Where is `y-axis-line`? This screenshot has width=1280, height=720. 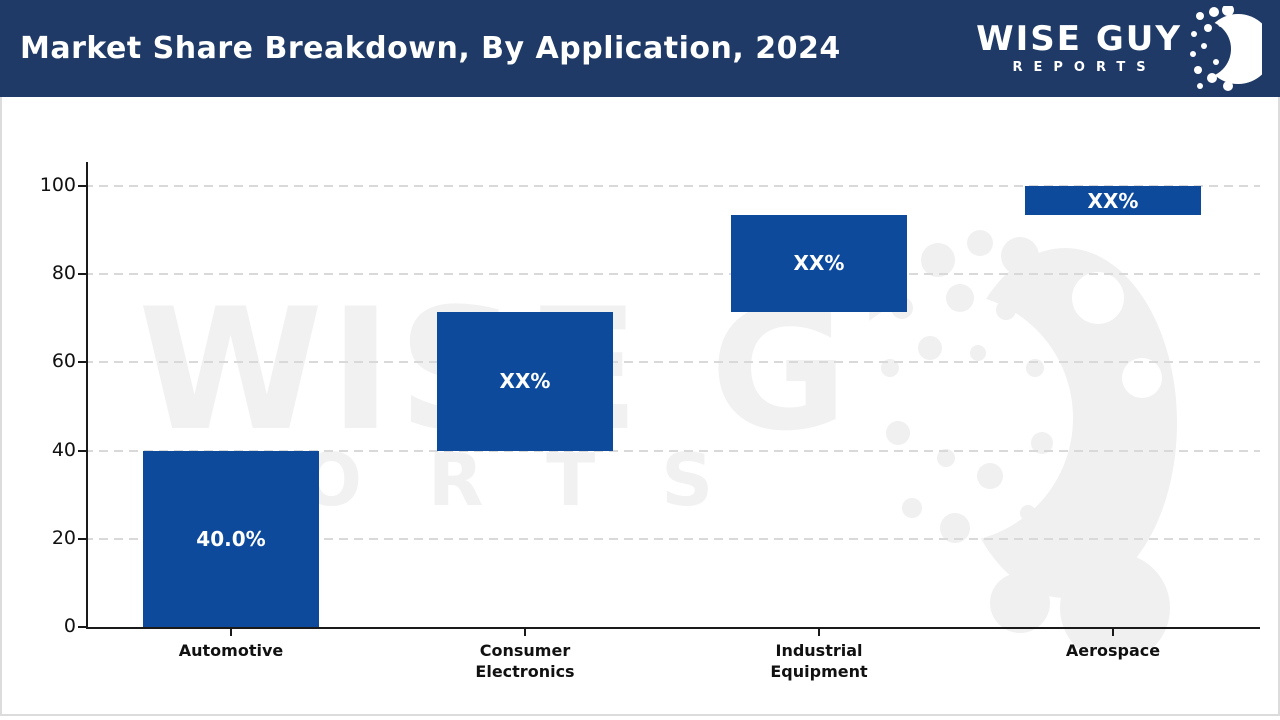 y-axis-line is located at coordinates (87, 395).